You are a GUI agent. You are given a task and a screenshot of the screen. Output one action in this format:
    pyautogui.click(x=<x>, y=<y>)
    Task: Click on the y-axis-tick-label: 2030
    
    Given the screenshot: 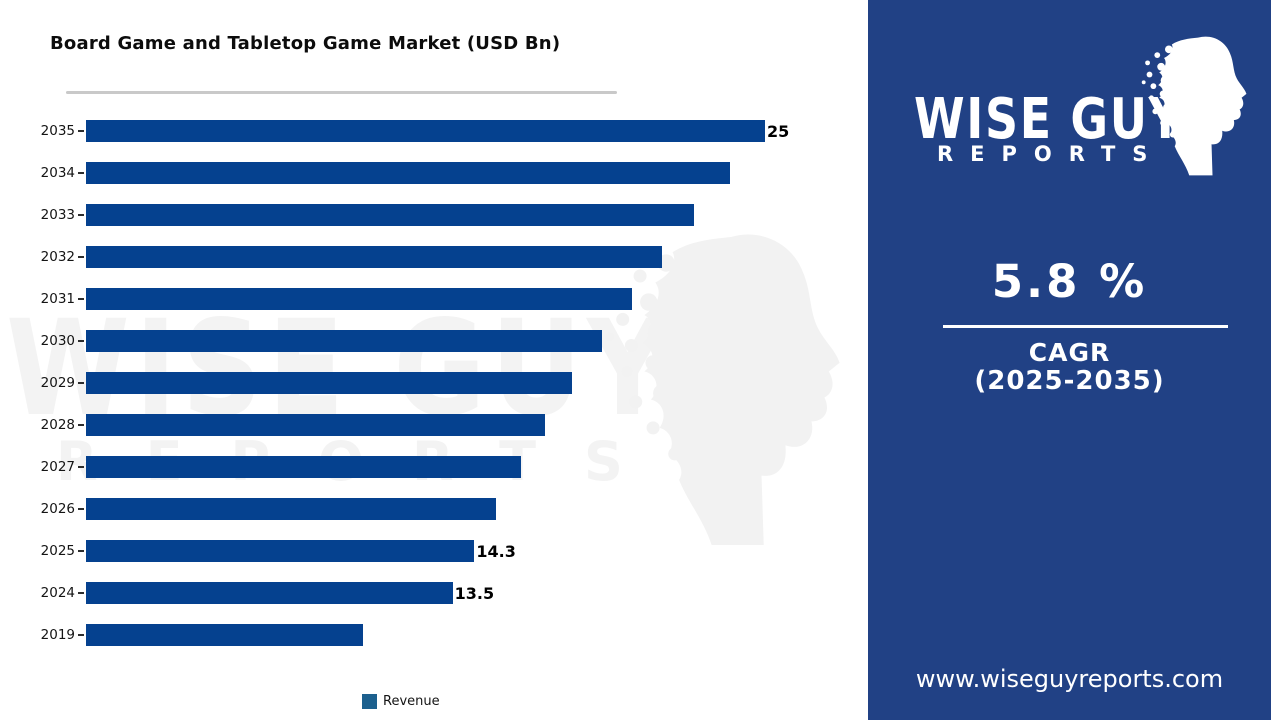 What is the action you would take?
    pyautogui.click(x=57, y=341)
    